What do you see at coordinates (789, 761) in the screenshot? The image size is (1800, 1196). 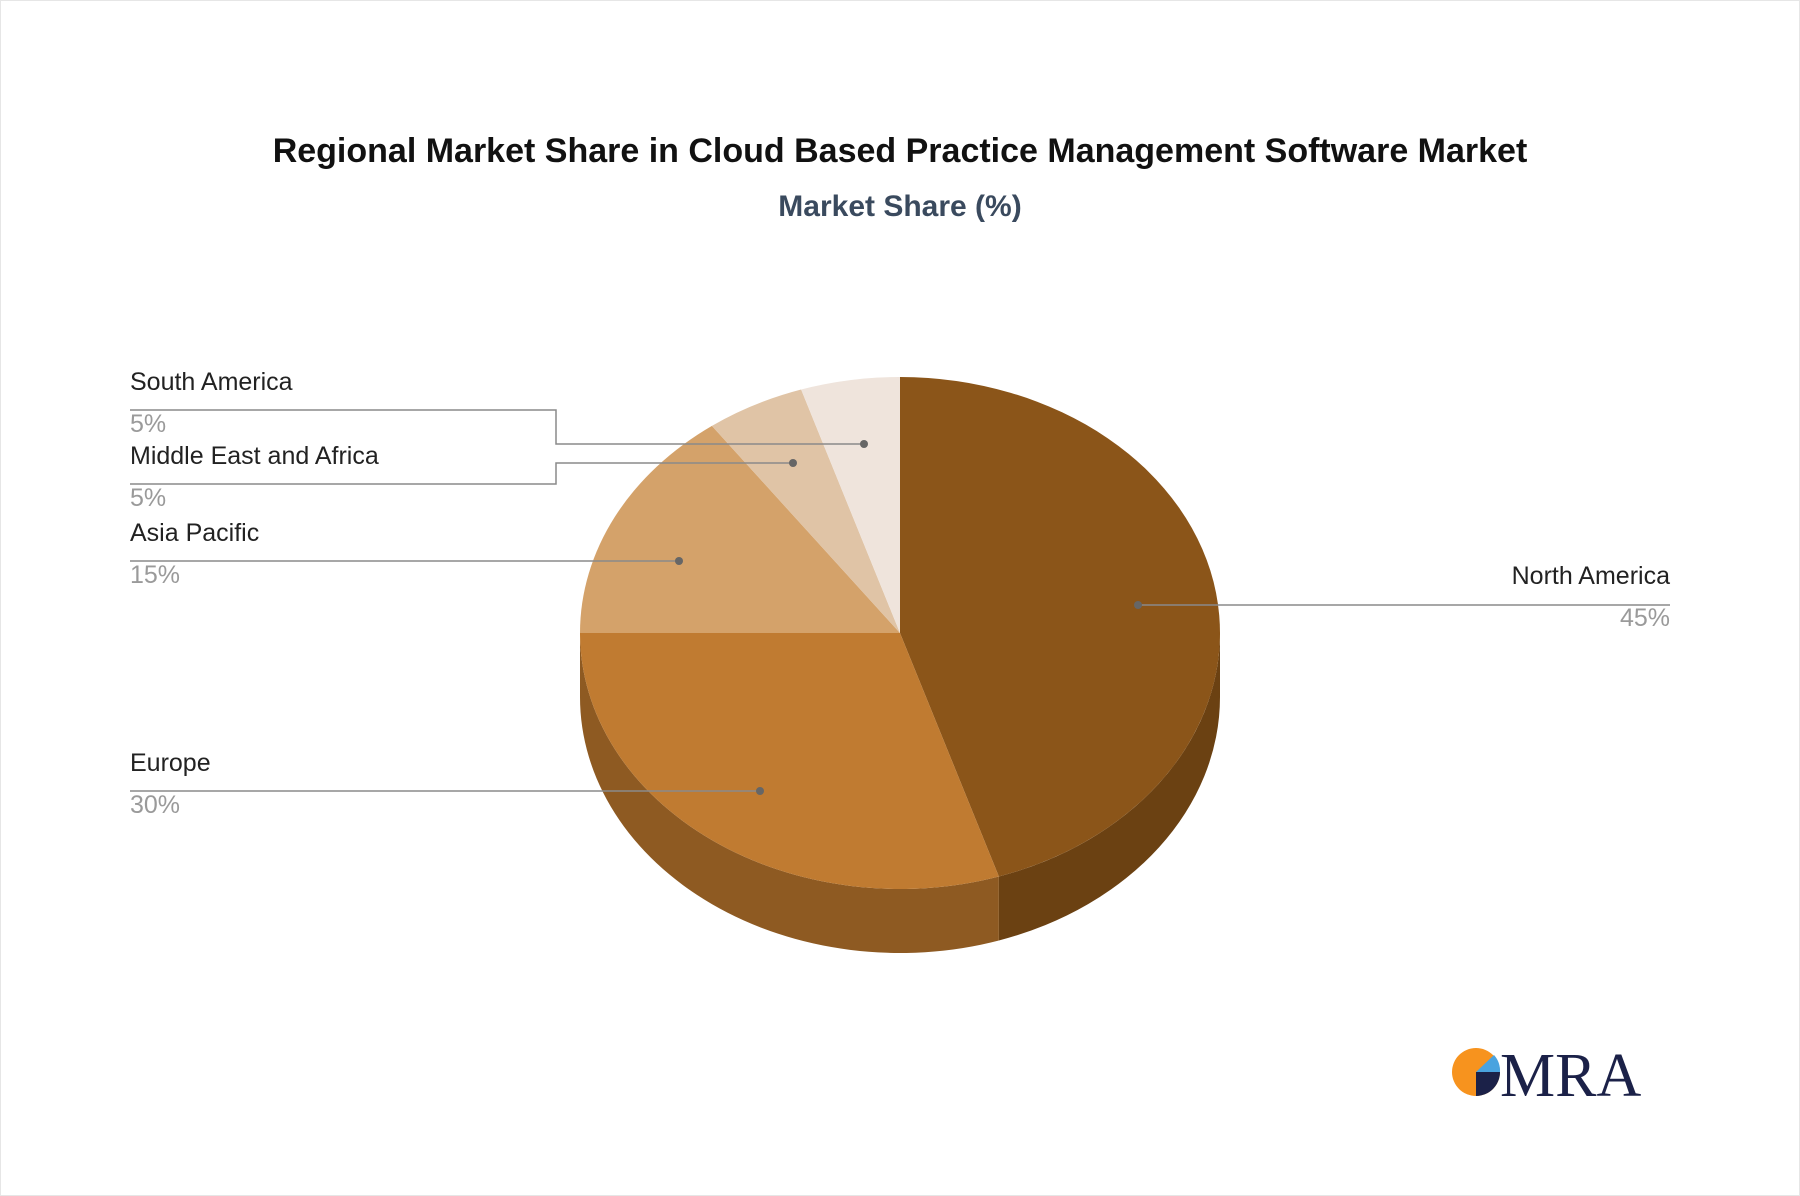 I see `pie-slice-europe` at bounding box center [789, 761].